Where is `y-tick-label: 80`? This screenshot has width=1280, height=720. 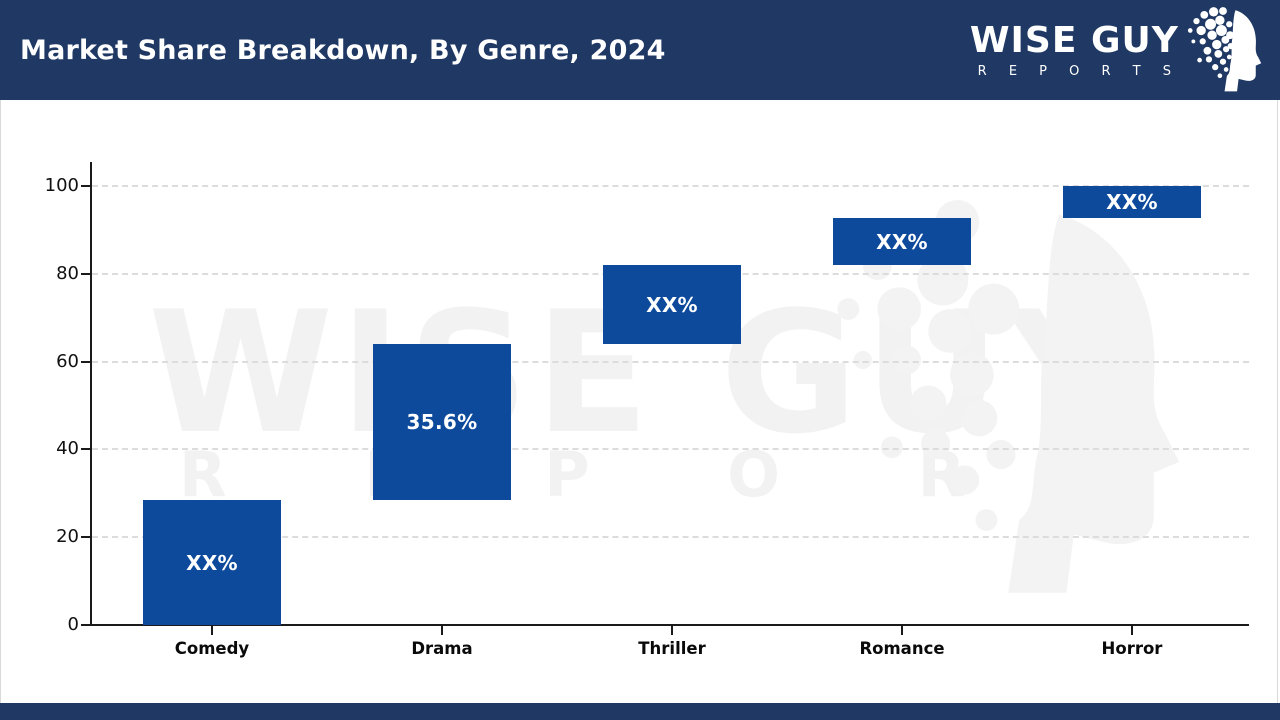
y-tick-label: 80 is located at coordinates (67, 273).